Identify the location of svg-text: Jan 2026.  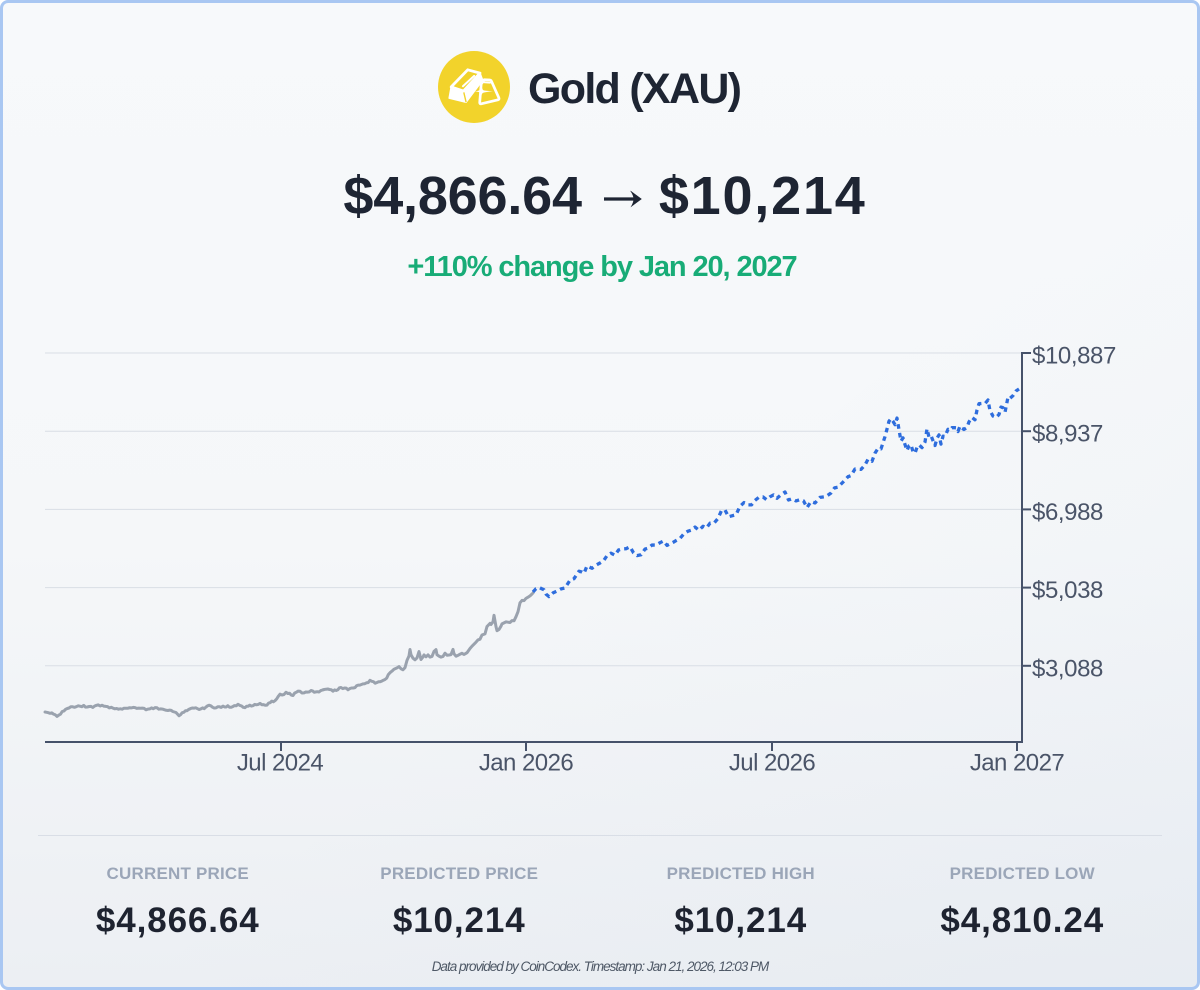
(526, 763).